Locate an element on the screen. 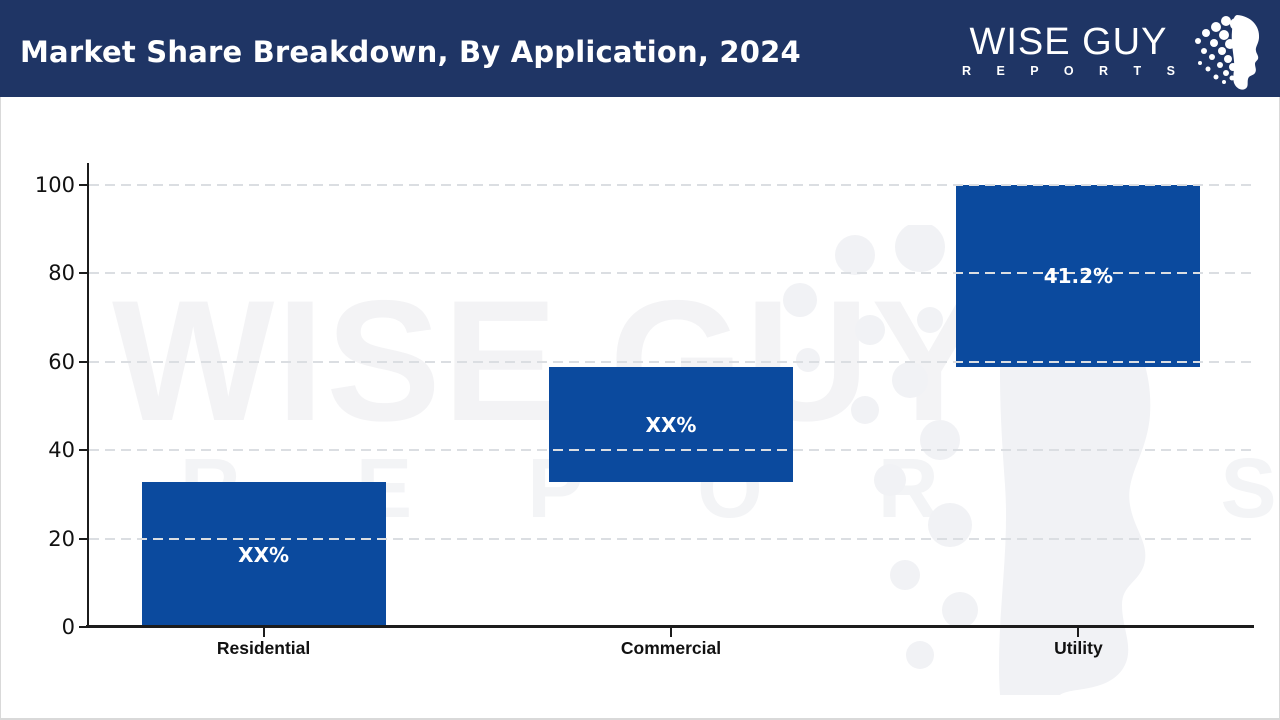  wise-guy-logo: WISE GUY R E P O R T S is located at coordinates (1106, 51).